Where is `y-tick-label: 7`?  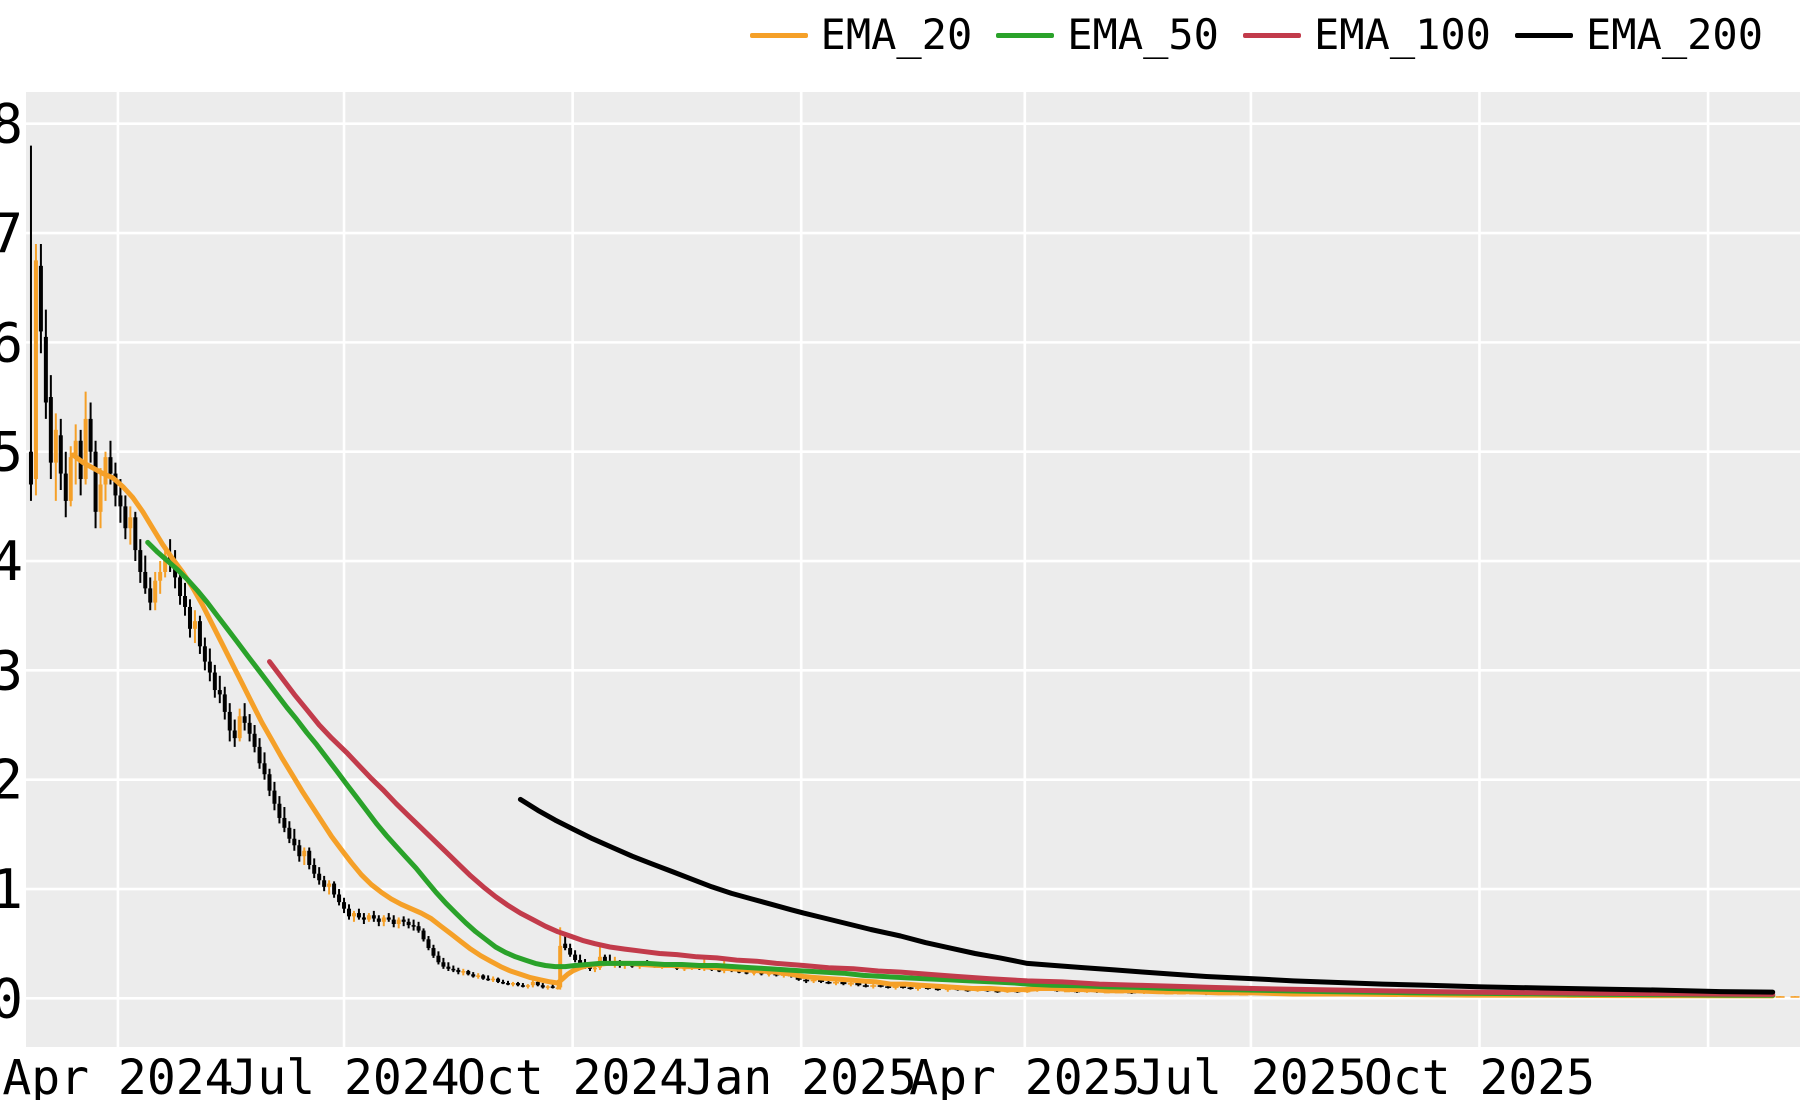
y-tick-label: 7 is located at coordinates (11, 233).